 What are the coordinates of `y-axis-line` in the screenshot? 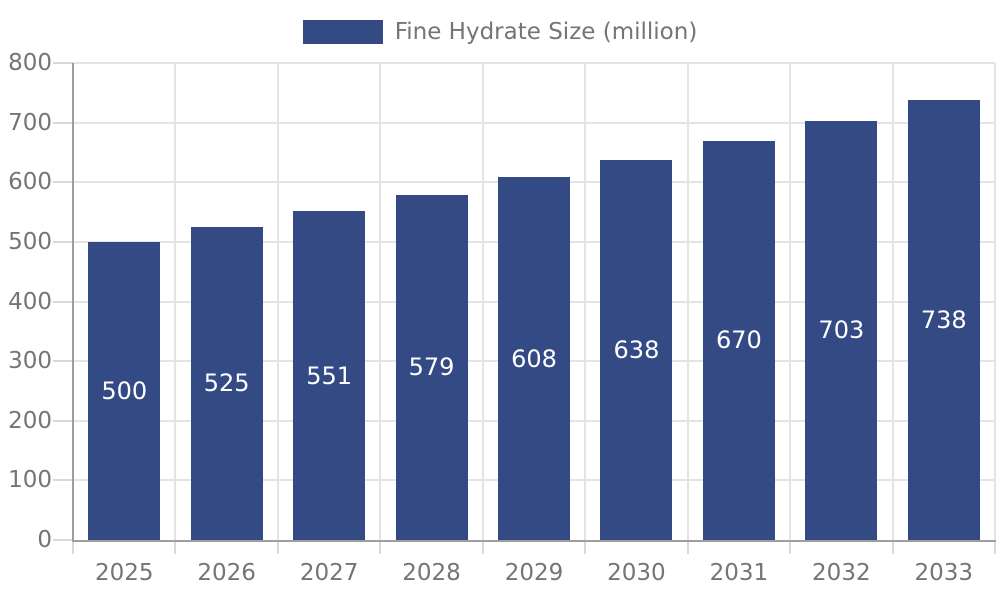 It's located at (73, 302).